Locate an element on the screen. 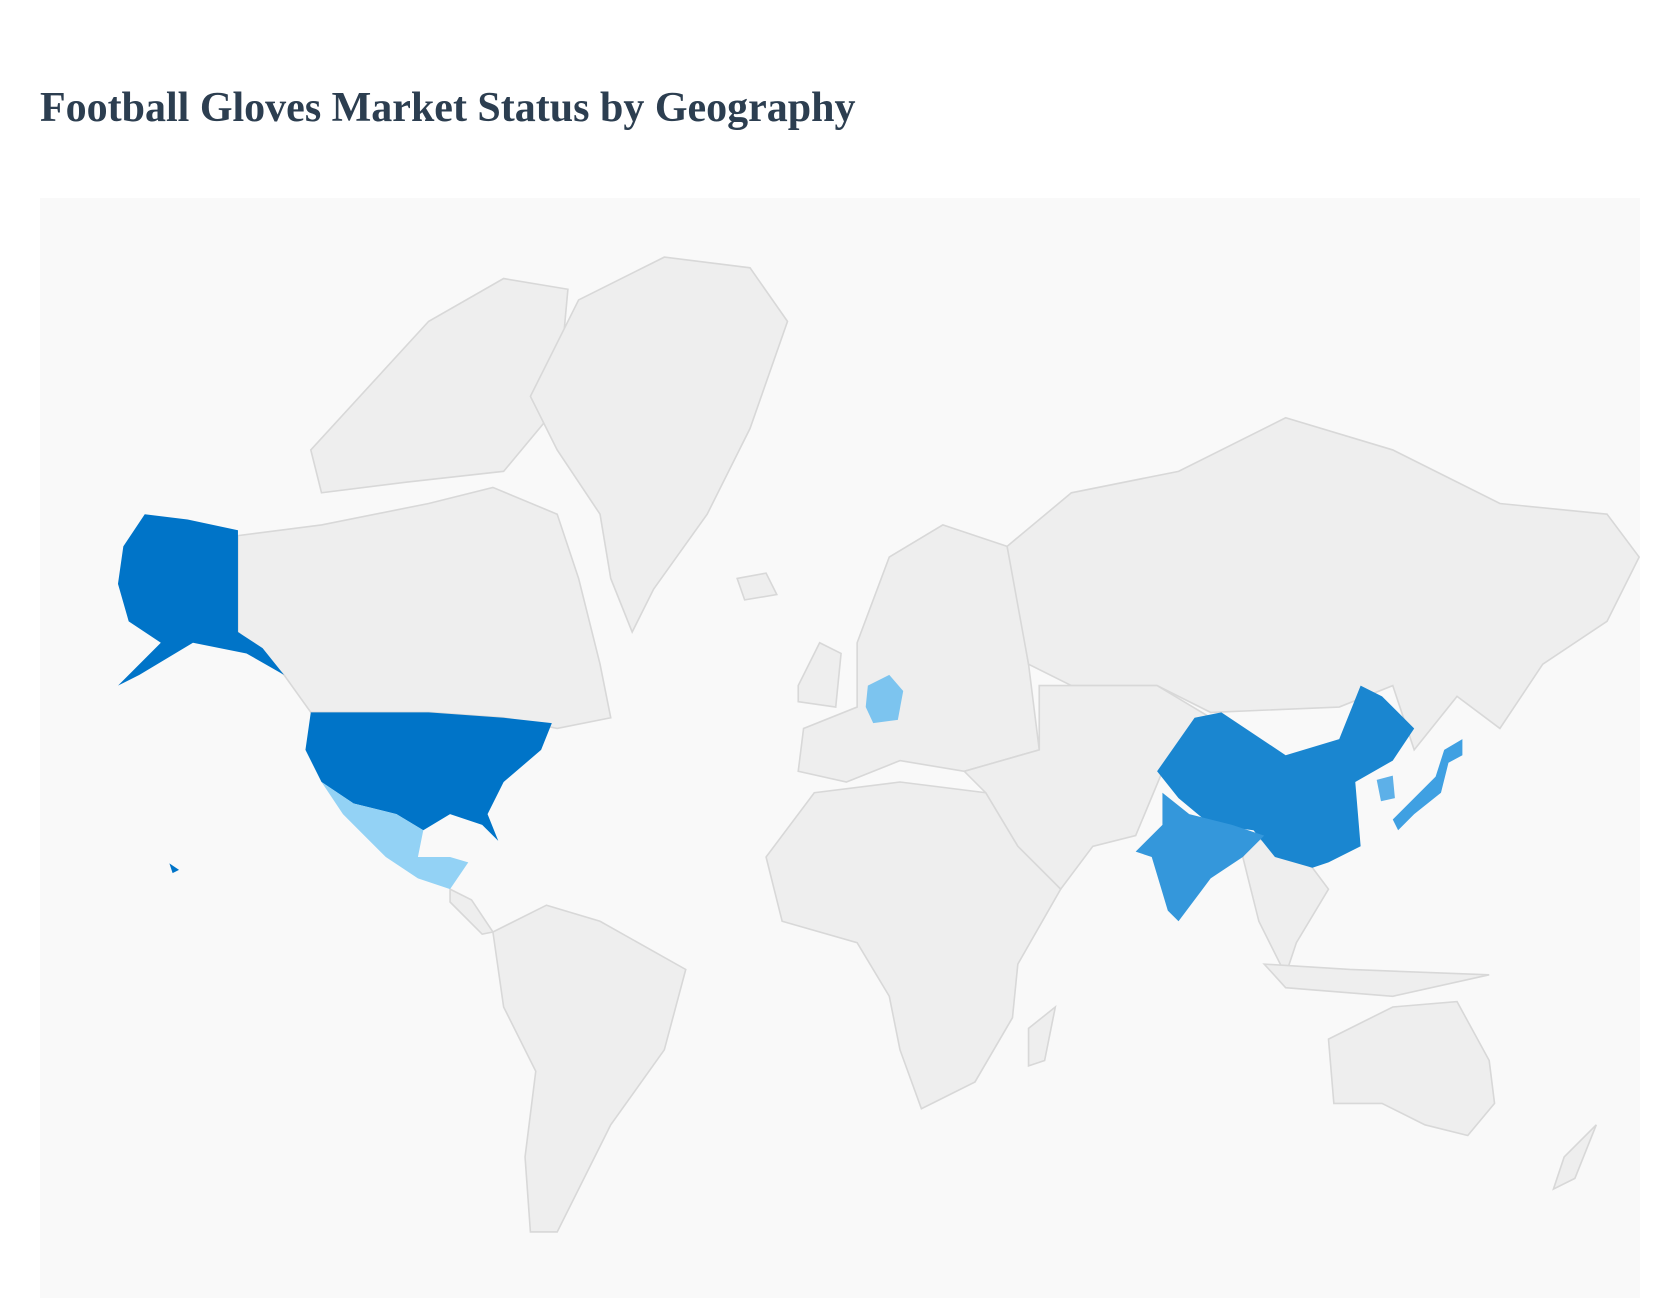 The image size is (1680, 1308). south-america is located at coordinates (589, 1068).